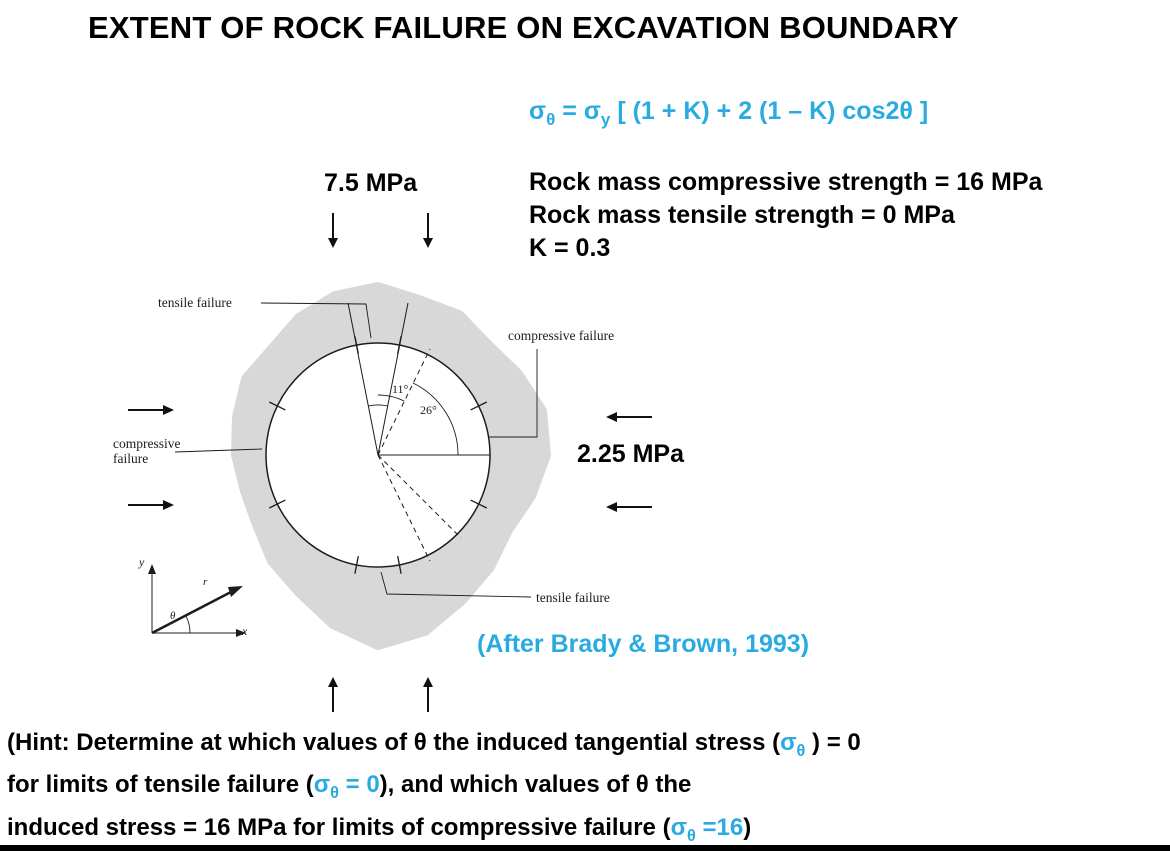 Image resolution: width=1170 pixels, height=851 pixels. Describe the element at coordinates (371, 183) in the screenshot. I see `vertical-stress-label: 7.5 MPa` at that location.